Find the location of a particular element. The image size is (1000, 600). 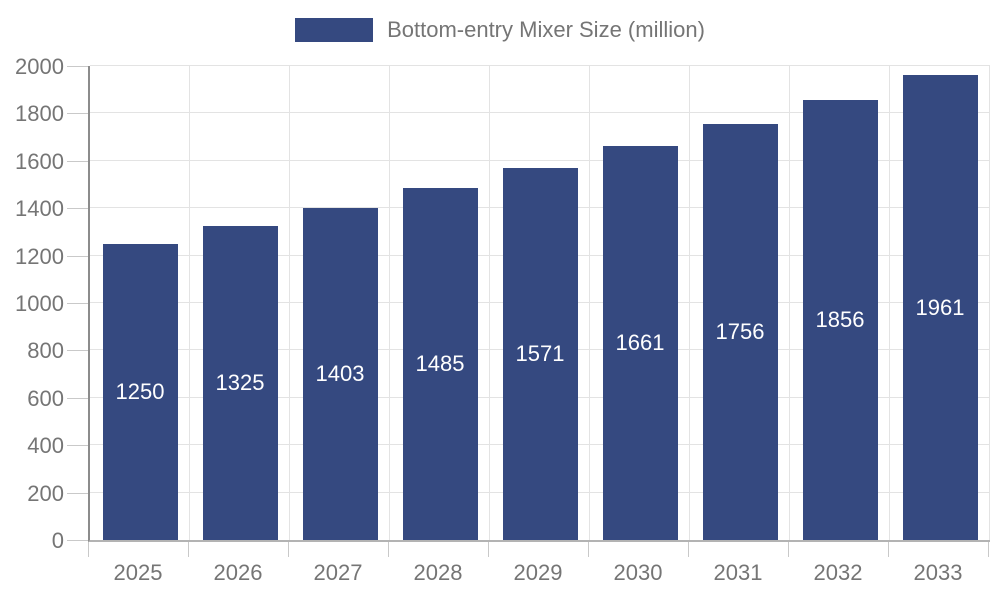

y-axis-tick-label: 1000 is located at coordinates (39, 303).